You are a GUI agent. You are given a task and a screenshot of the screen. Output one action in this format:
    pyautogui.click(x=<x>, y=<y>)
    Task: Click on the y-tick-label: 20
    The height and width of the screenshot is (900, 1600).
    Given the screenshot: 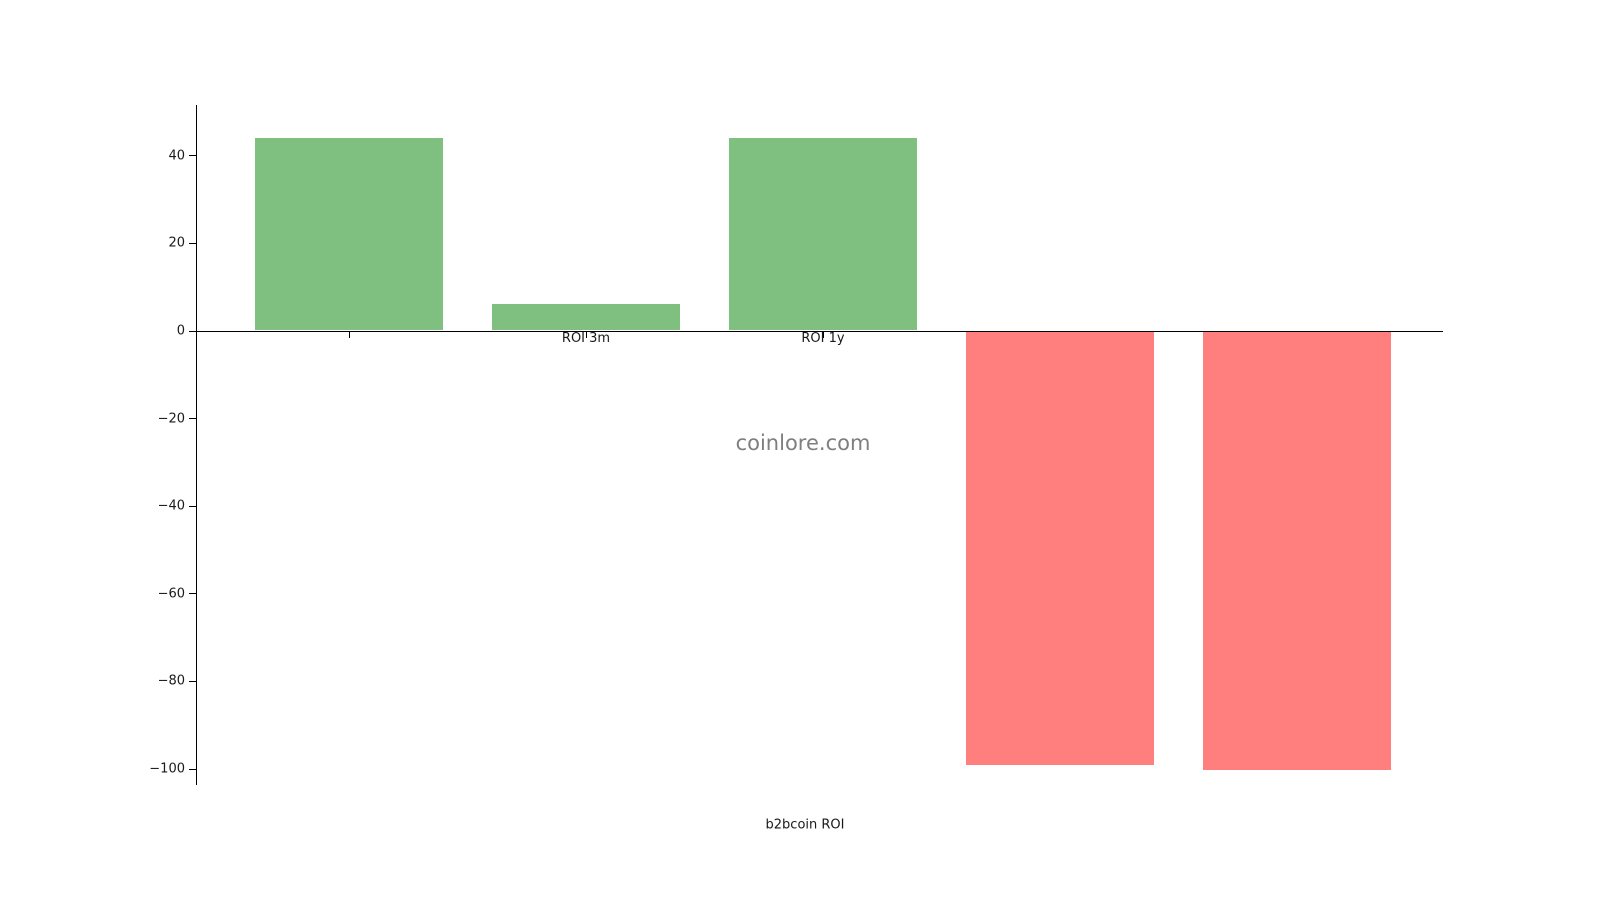 What is the action you would take?
    pyautogui.click(x=176, y=243)
    